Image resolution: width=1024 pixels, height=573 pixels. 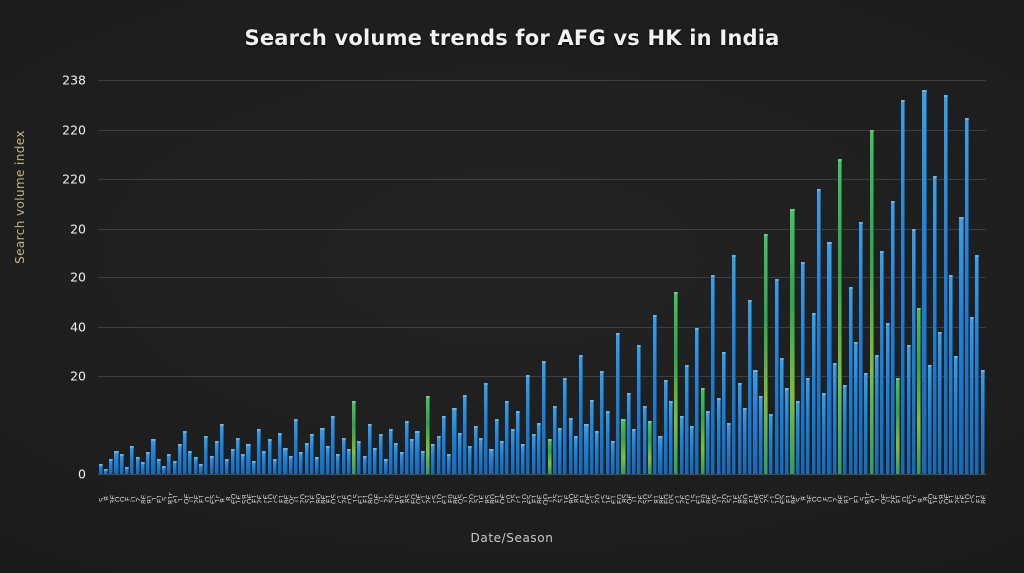 What do you see at coordinates (935, 499) in the screenshot?
I see `x-tick-label: 1Є` at bounding box center [935, 499].